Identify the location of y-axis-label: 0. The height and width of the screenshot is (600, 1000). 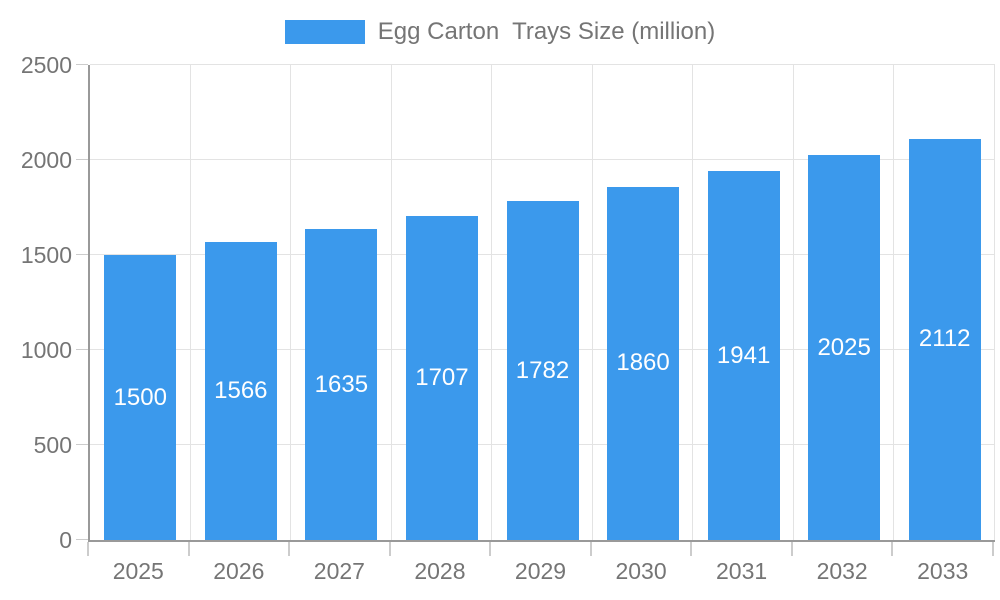
(65, 540).